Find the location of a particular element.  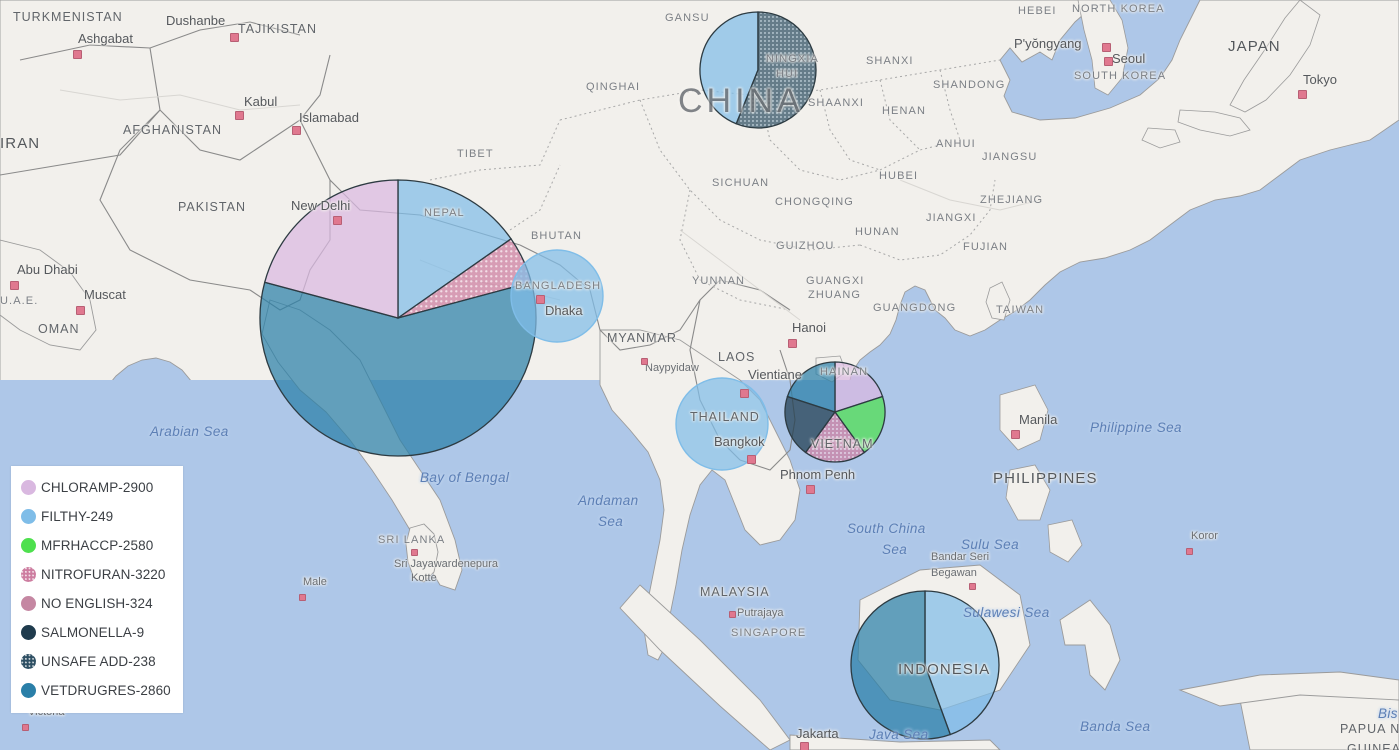

legend-item-nitrofuran: NITROFURAN-3220 is located at coordinates (98, 574).